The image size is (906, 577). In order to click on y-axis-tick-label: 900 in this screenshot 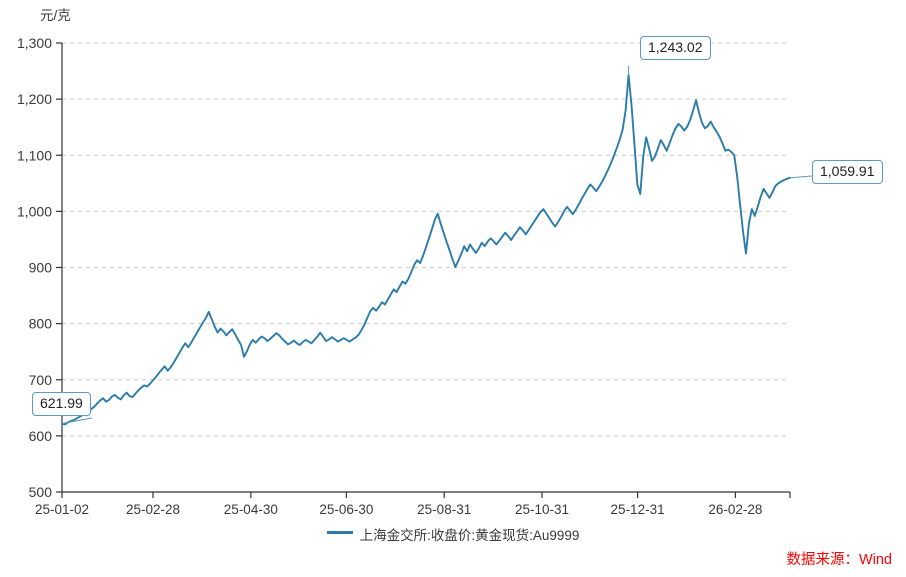, I will do `click(41, 268)`.